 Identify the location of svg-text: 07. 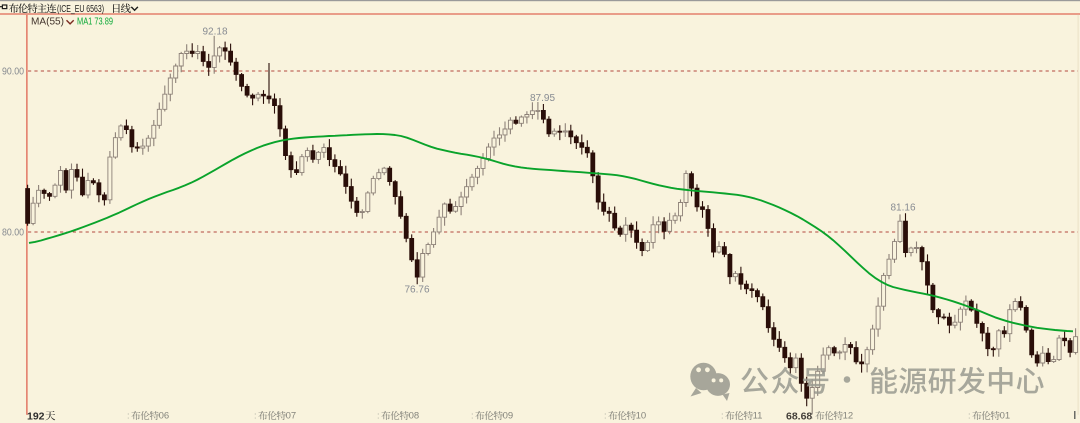
(291, 416).